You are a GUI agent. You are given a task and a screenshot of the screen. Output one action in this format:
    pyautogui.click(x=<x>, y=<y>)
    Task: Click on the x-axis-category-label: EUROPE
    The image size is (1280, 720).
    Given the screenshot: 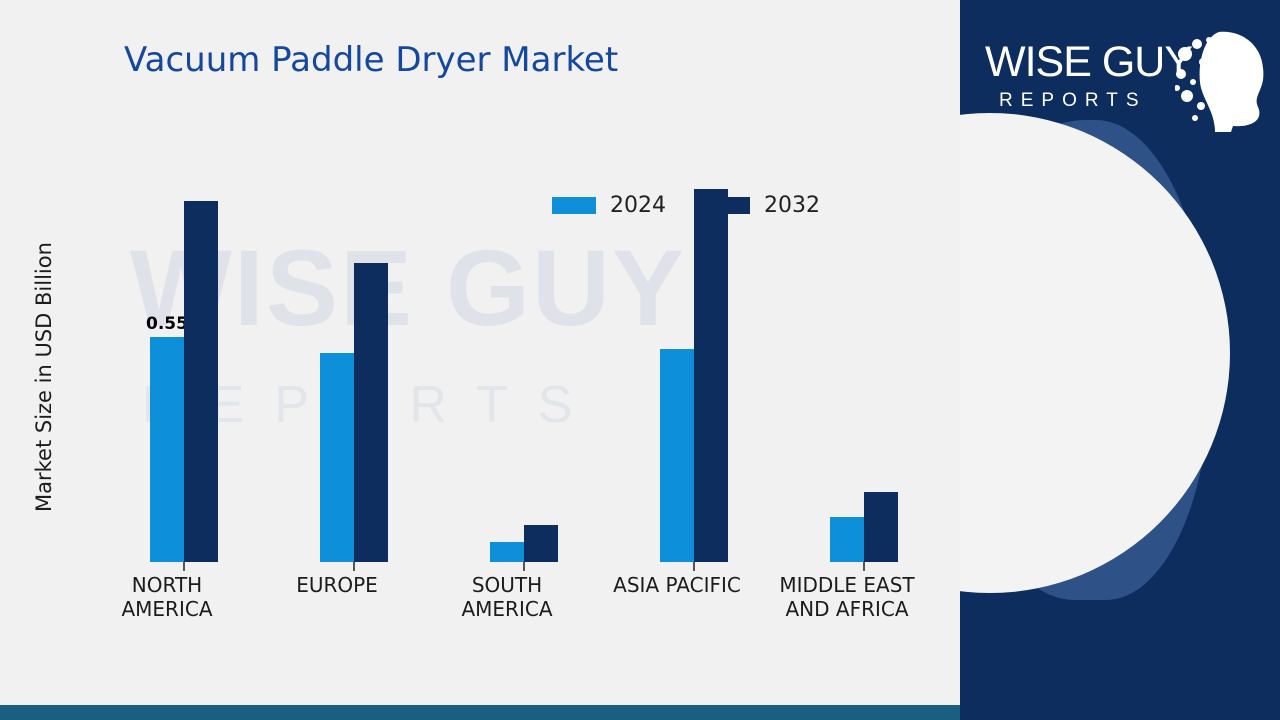 What is the action you would take?
    pyautogui.click(x=337, y=585)
    